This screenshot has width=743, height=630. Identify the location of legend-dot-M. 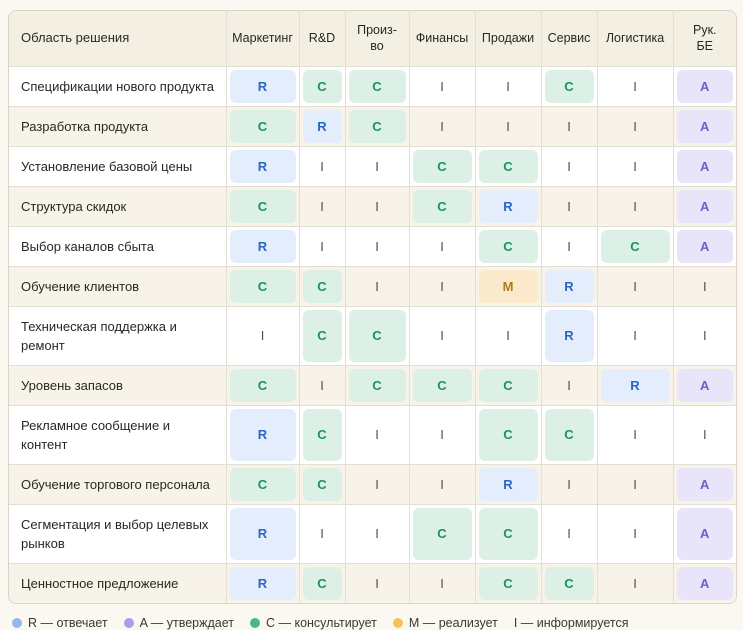
(397, 622).